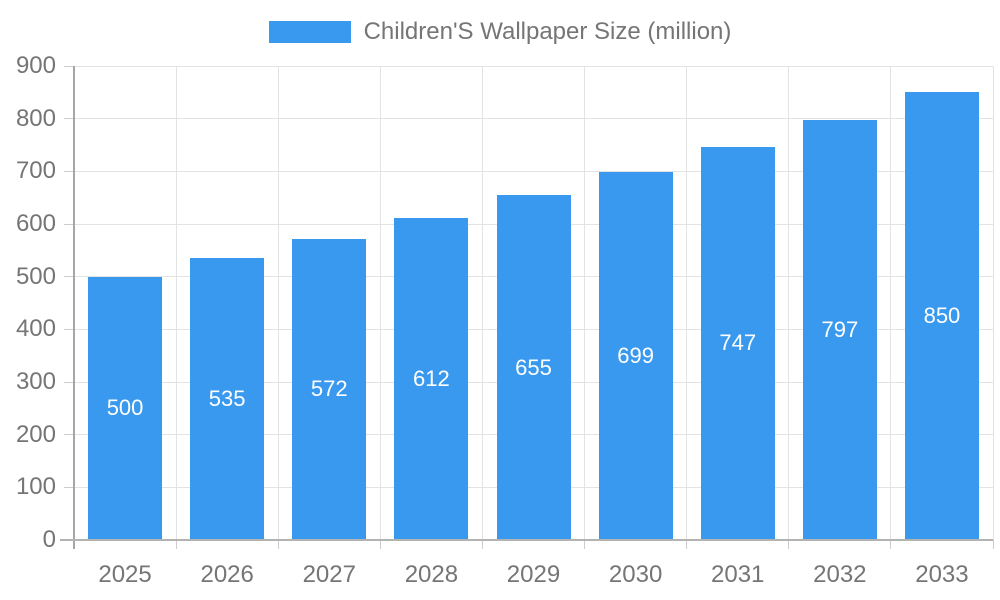  Describe the element at coordinates (329, 574) in the screenshot. I see `x-axis-label: 2027` at that location.